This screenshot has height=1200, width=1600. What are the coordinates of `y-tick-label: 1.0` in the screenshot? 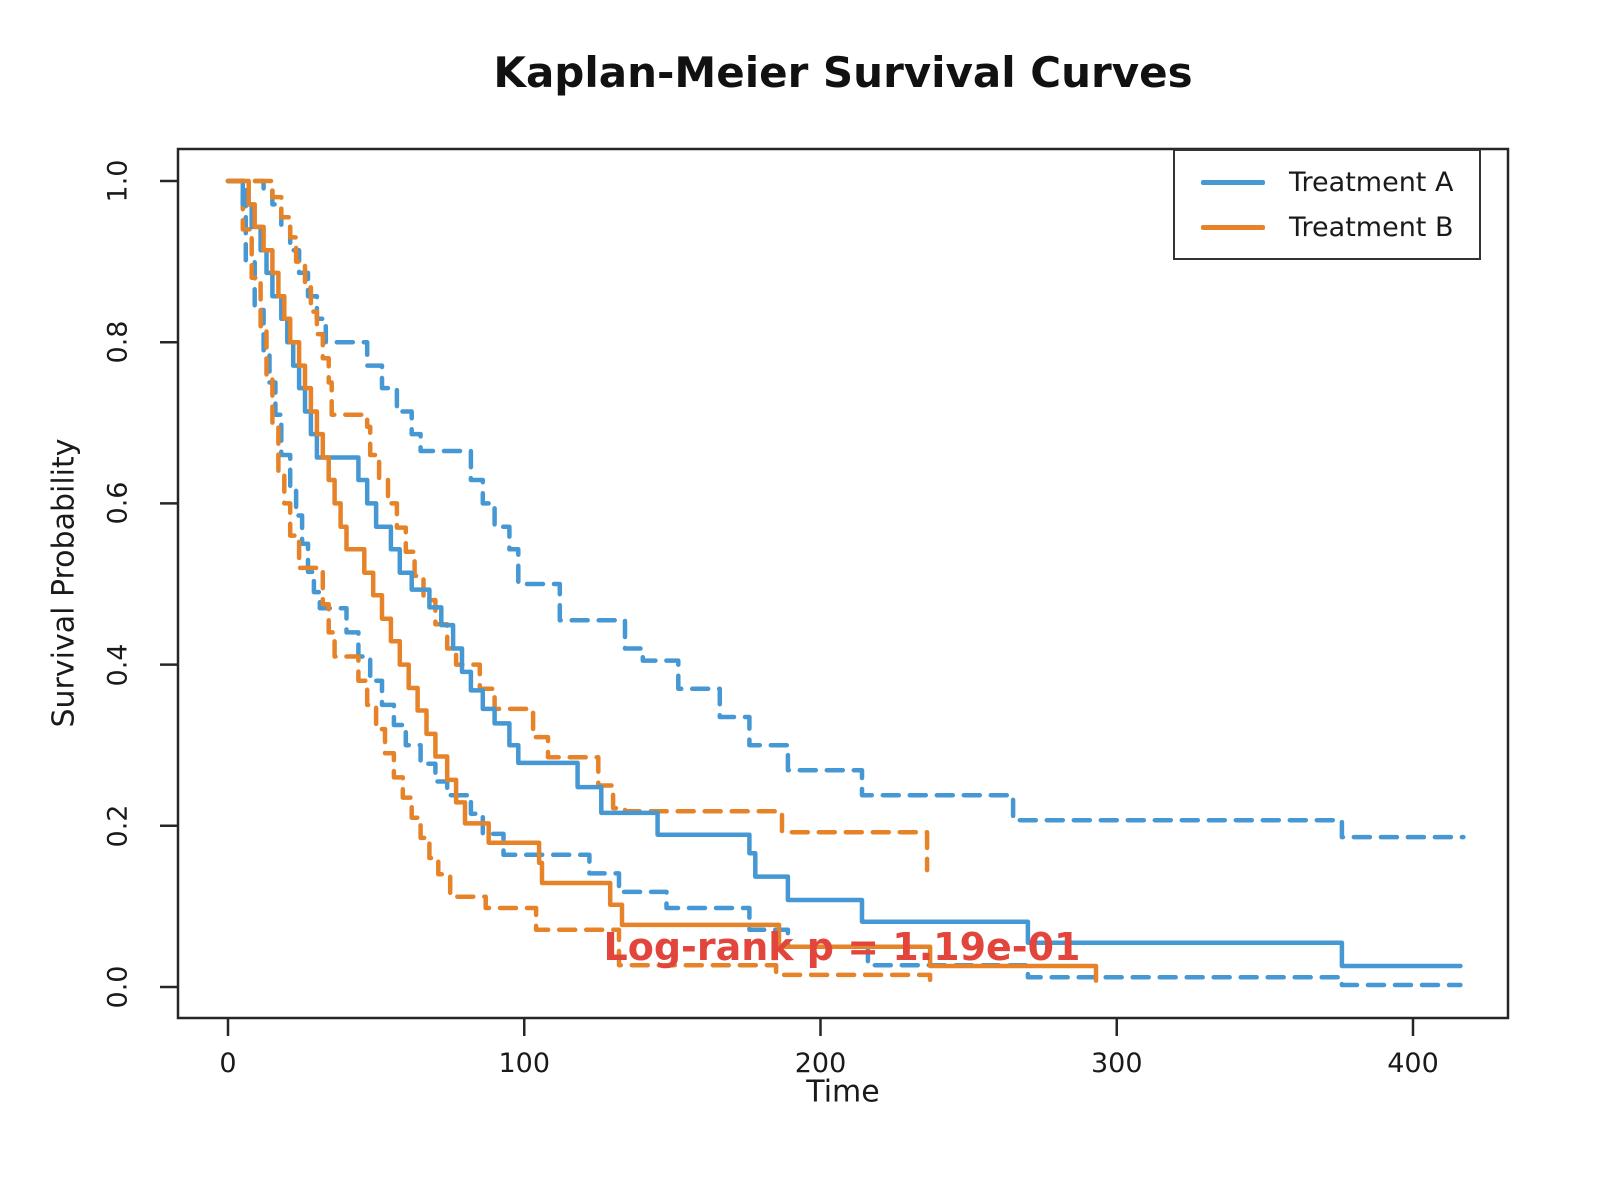 It's located at (118, 181).